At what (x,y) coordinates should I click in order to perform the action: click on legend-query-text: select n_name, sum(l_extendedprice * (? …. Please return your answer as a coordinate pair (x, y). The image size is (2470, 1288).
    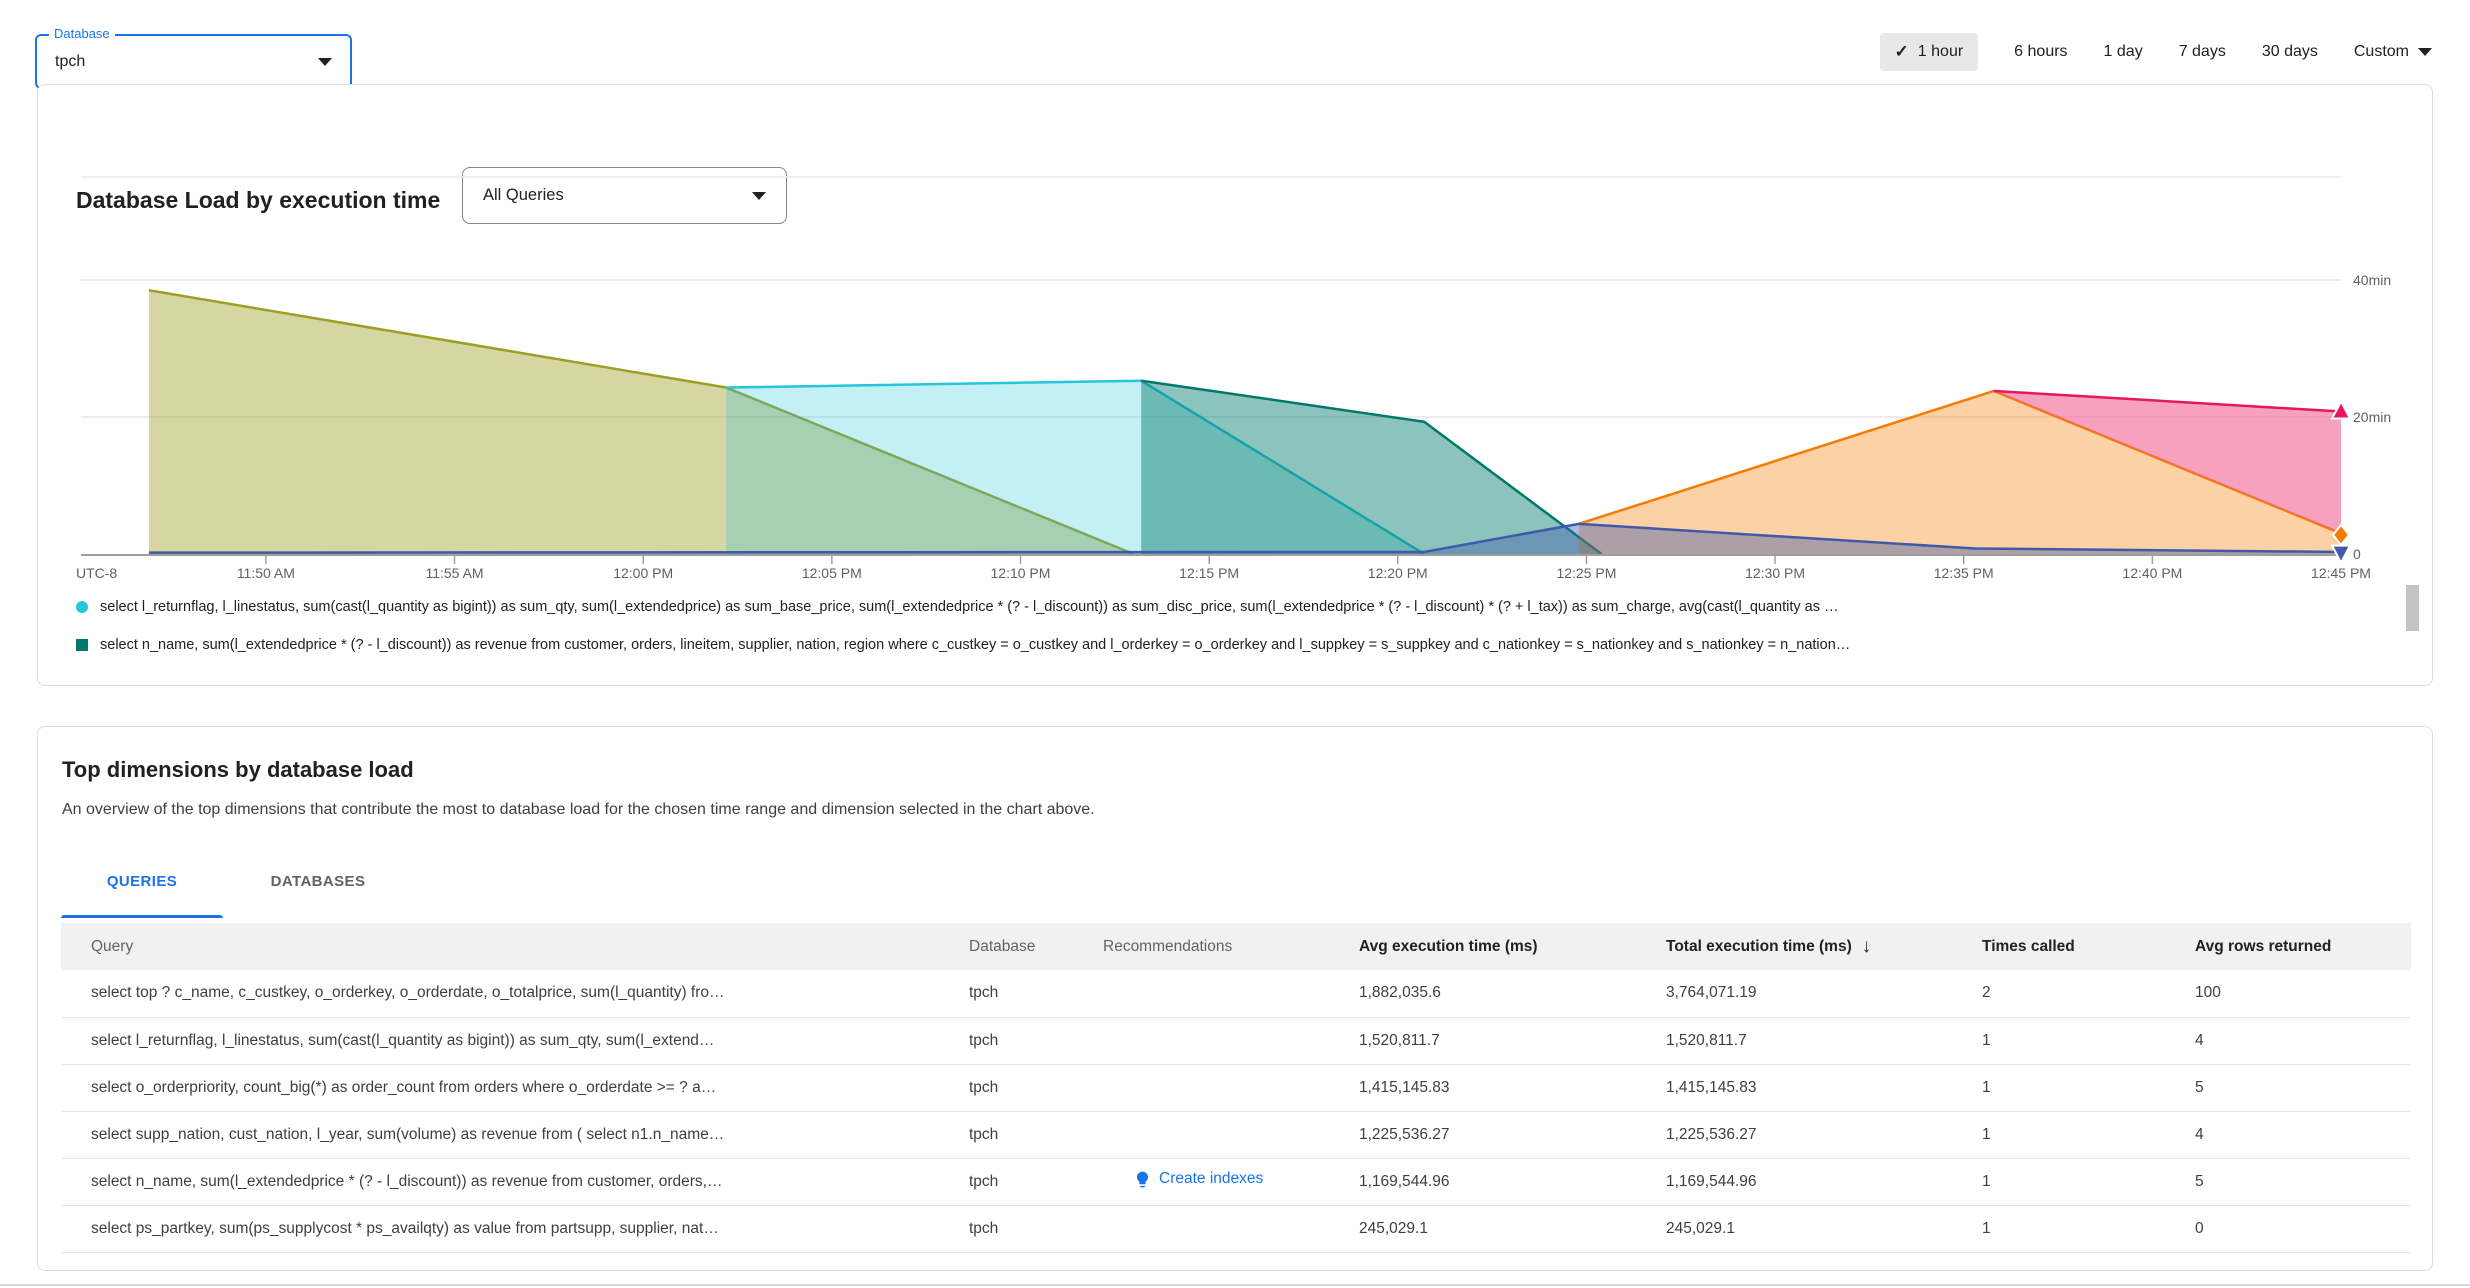
    Looking at the image, I should click on (975, 645).